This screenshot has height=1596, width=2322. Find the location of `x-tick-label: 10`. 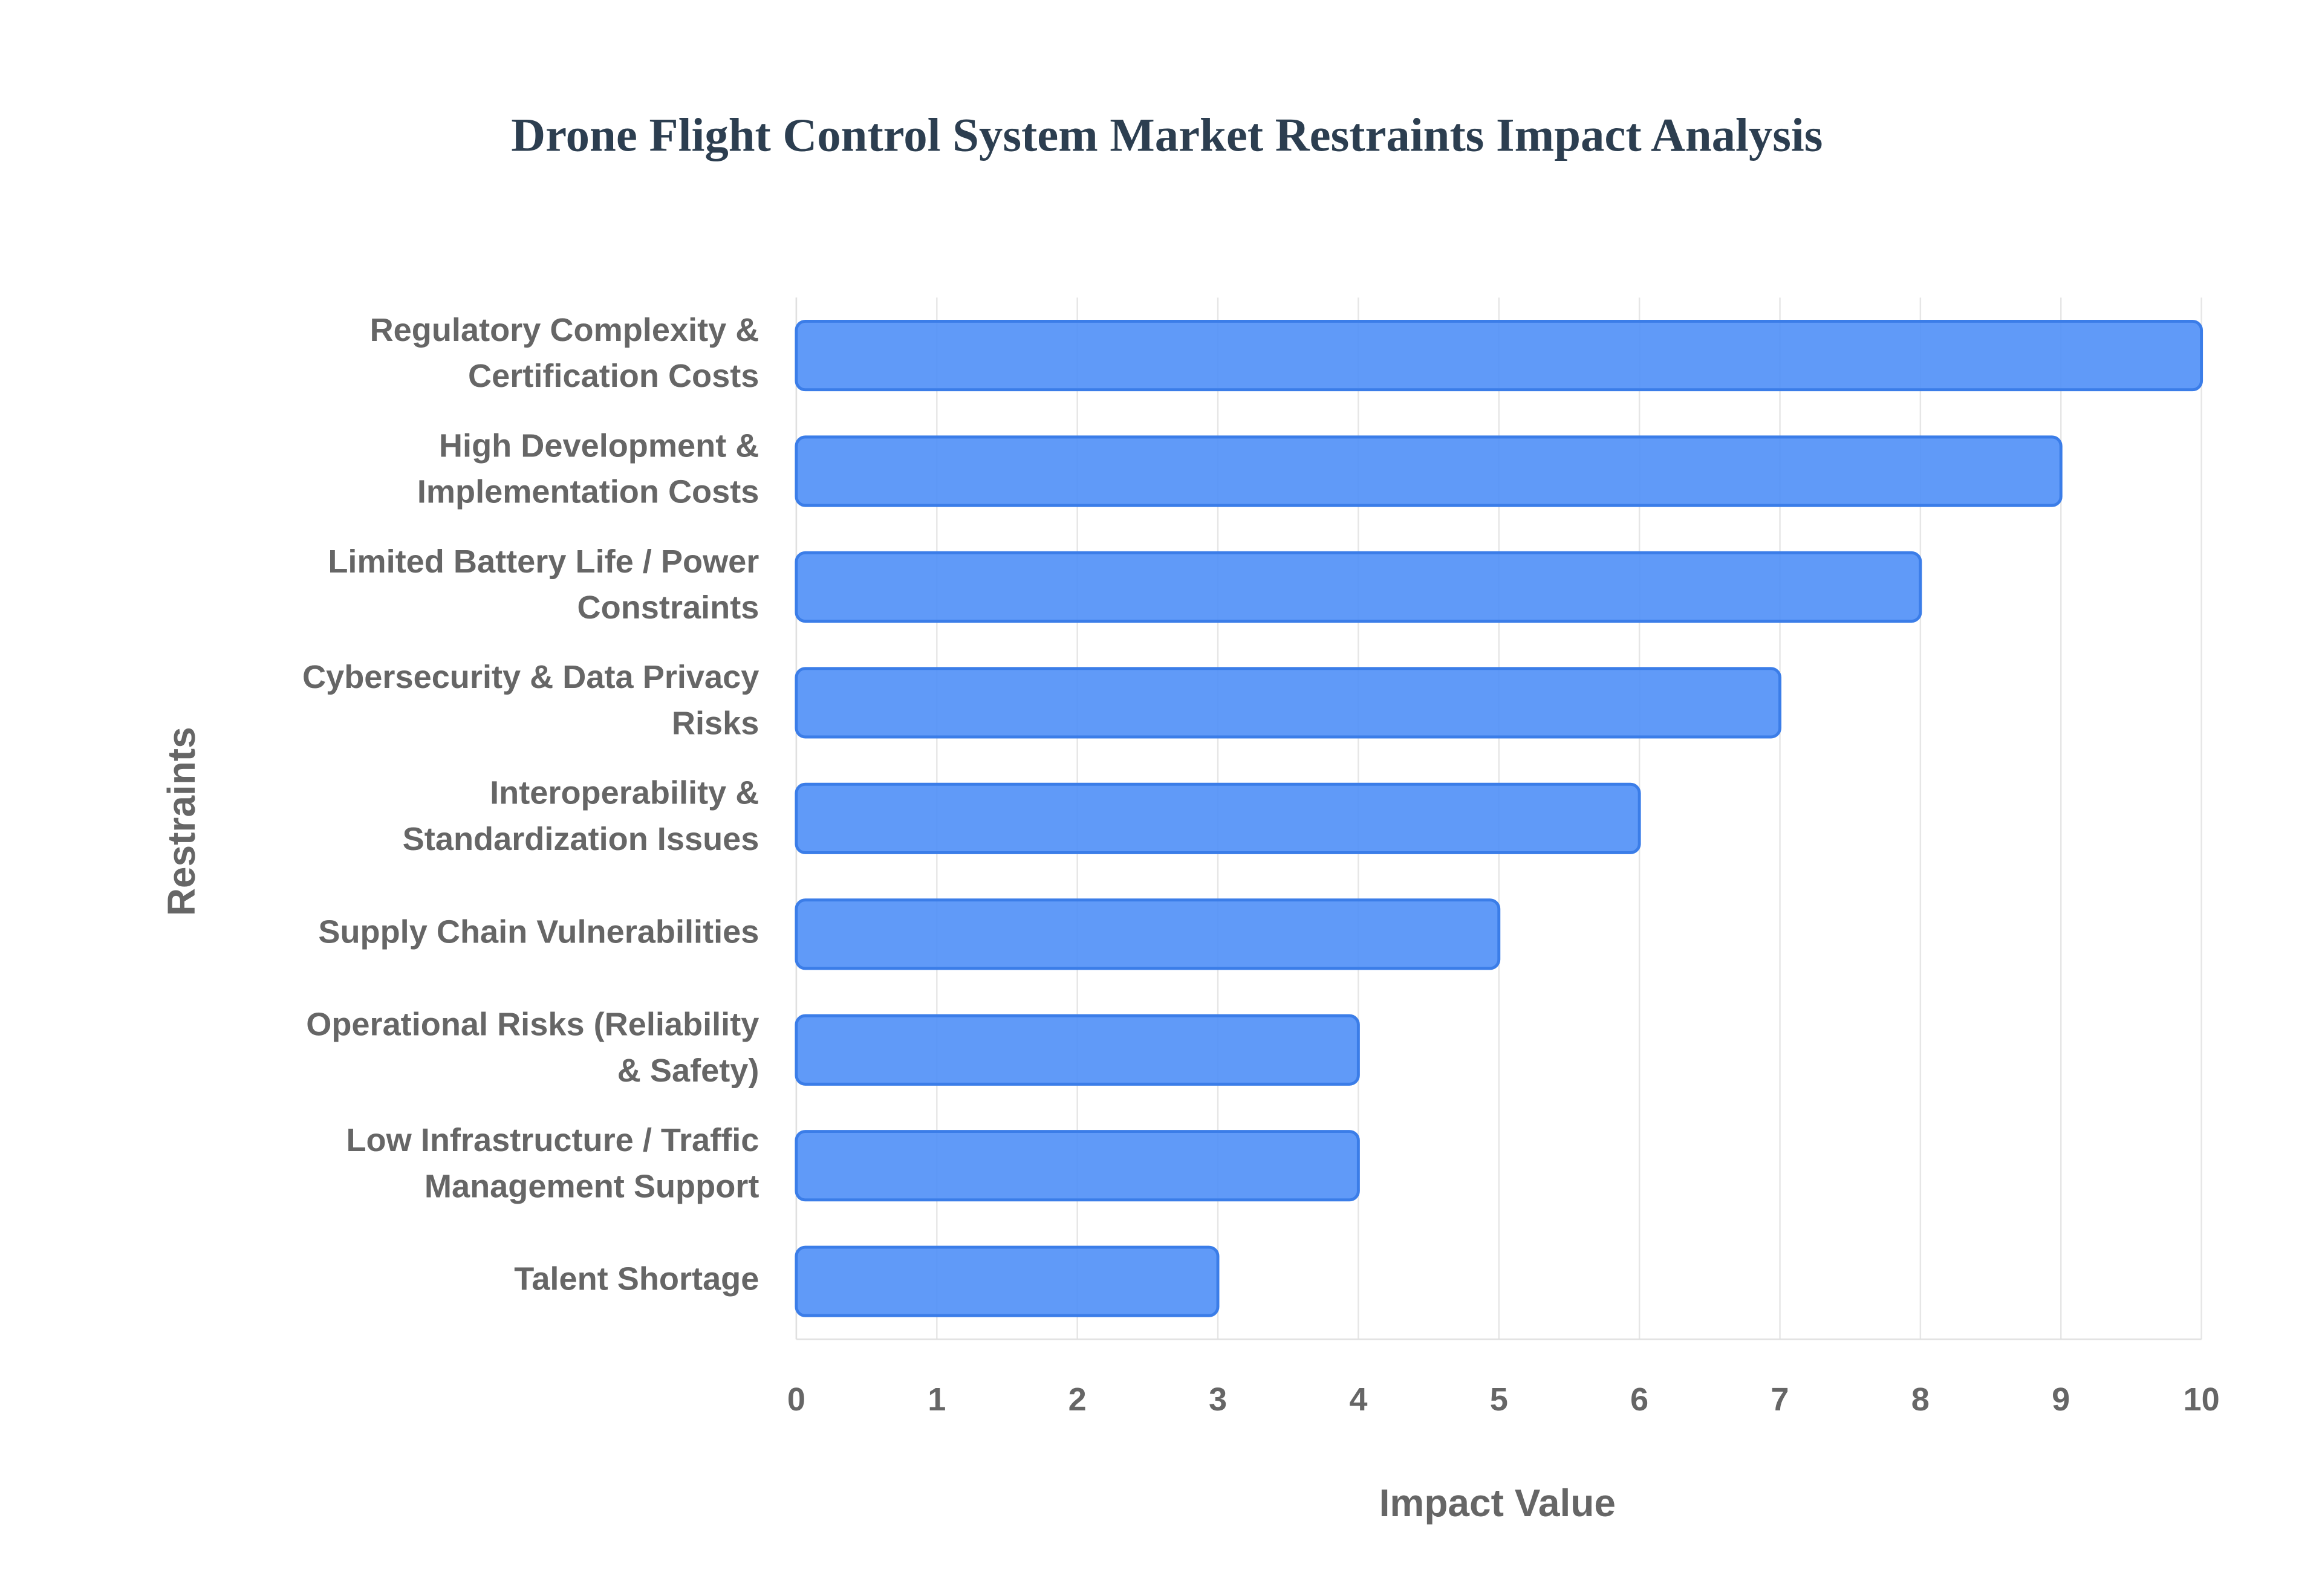

x-tick-label: 10 is located at coordinates (2201, 1399).